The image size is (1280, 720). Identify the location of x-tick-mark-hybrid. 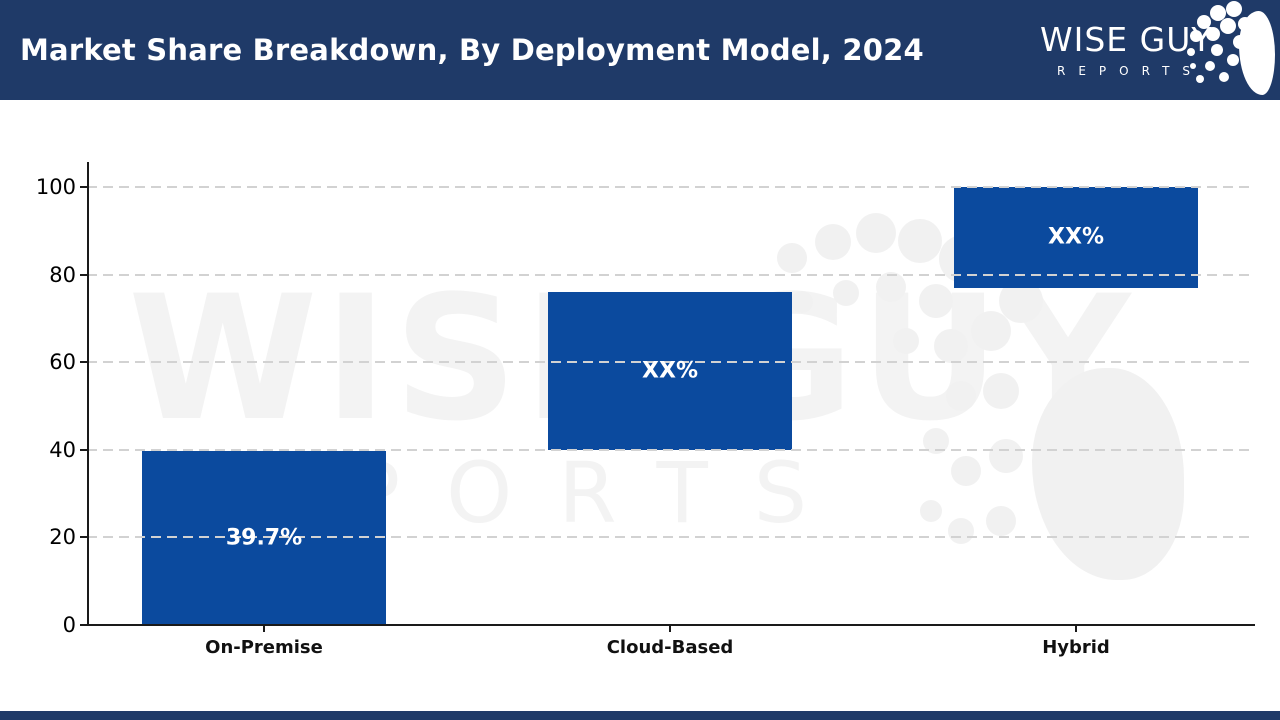
(1076, 628).